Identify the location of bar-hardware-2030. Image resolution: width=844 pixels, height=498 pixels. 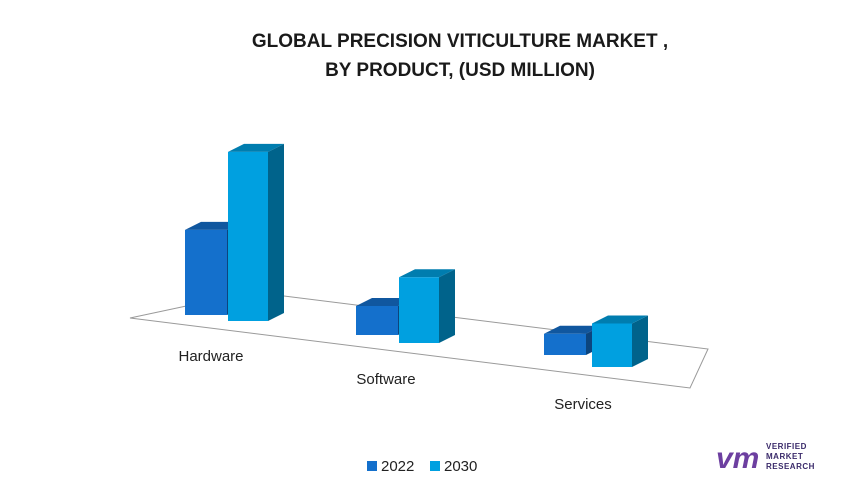
(256, 232).